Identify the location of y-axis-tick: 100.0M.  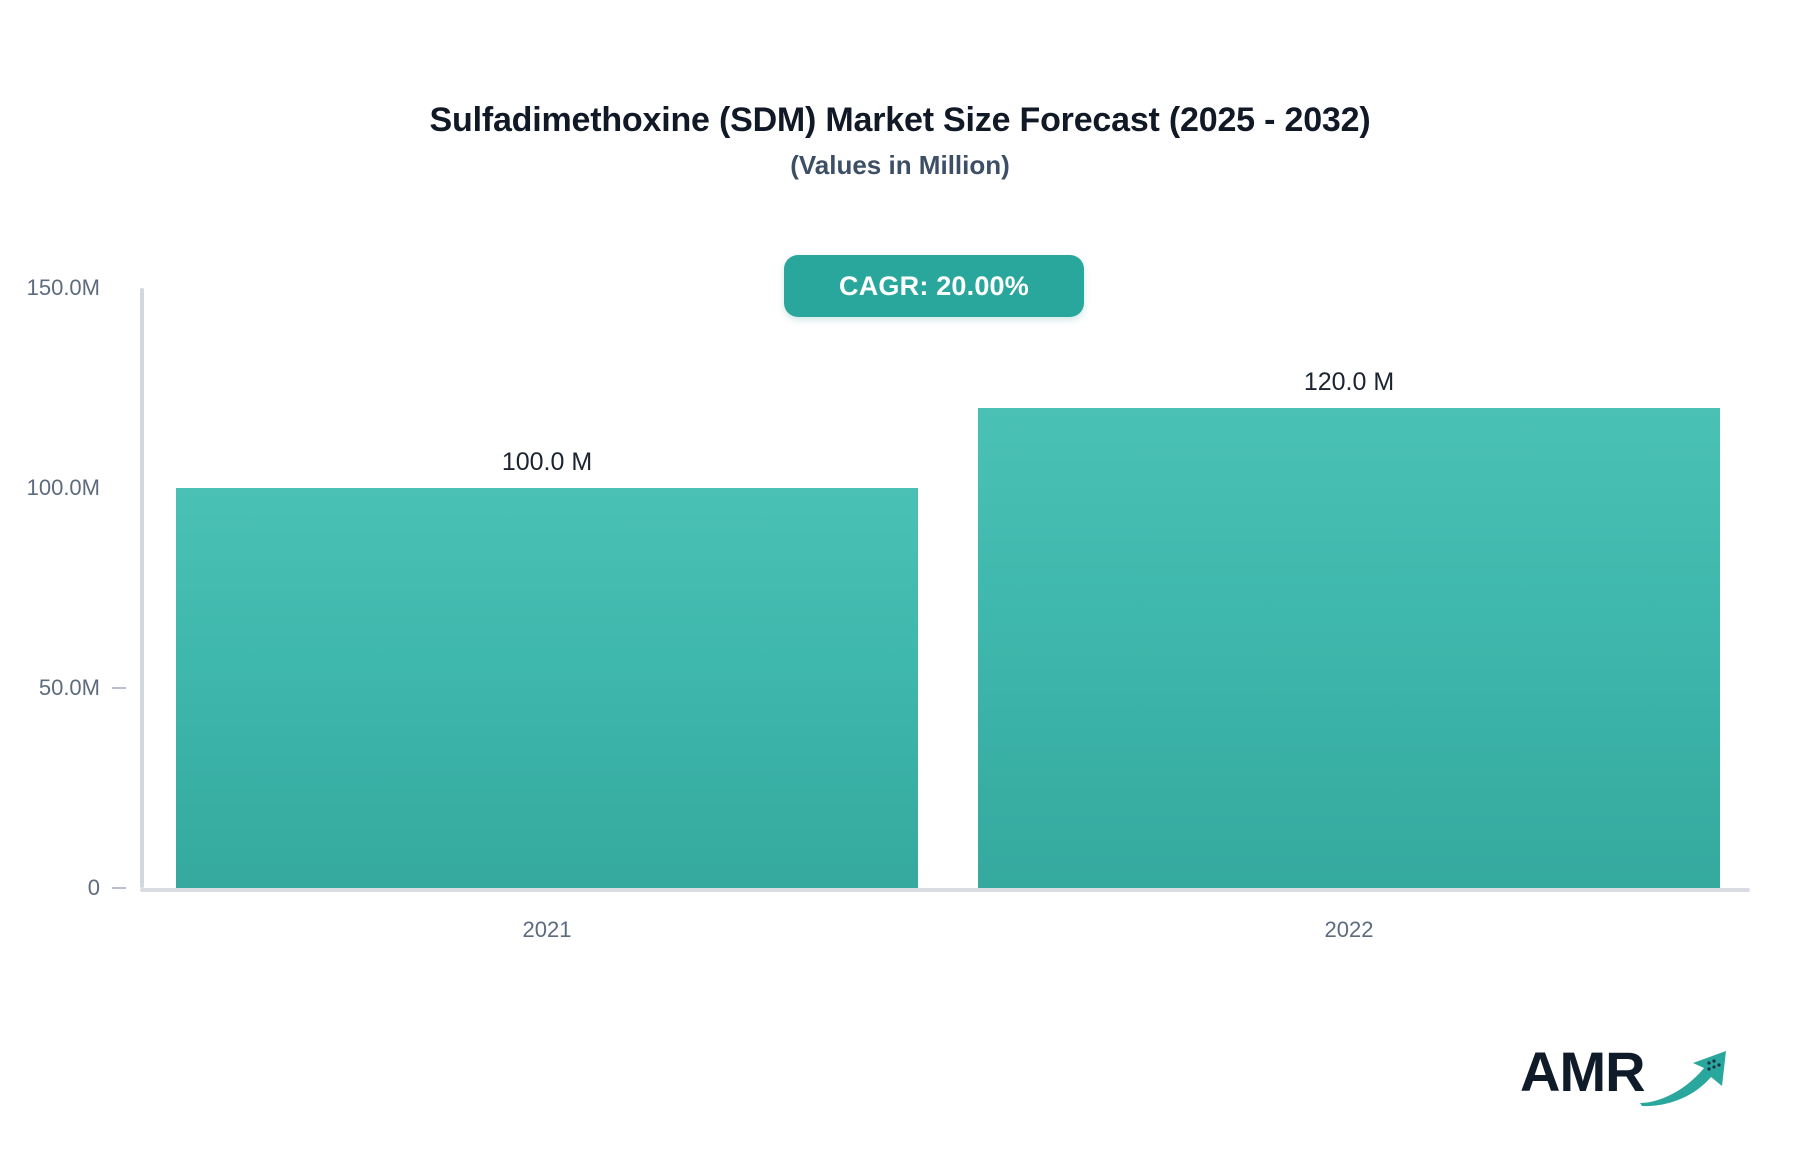
(50, 488).